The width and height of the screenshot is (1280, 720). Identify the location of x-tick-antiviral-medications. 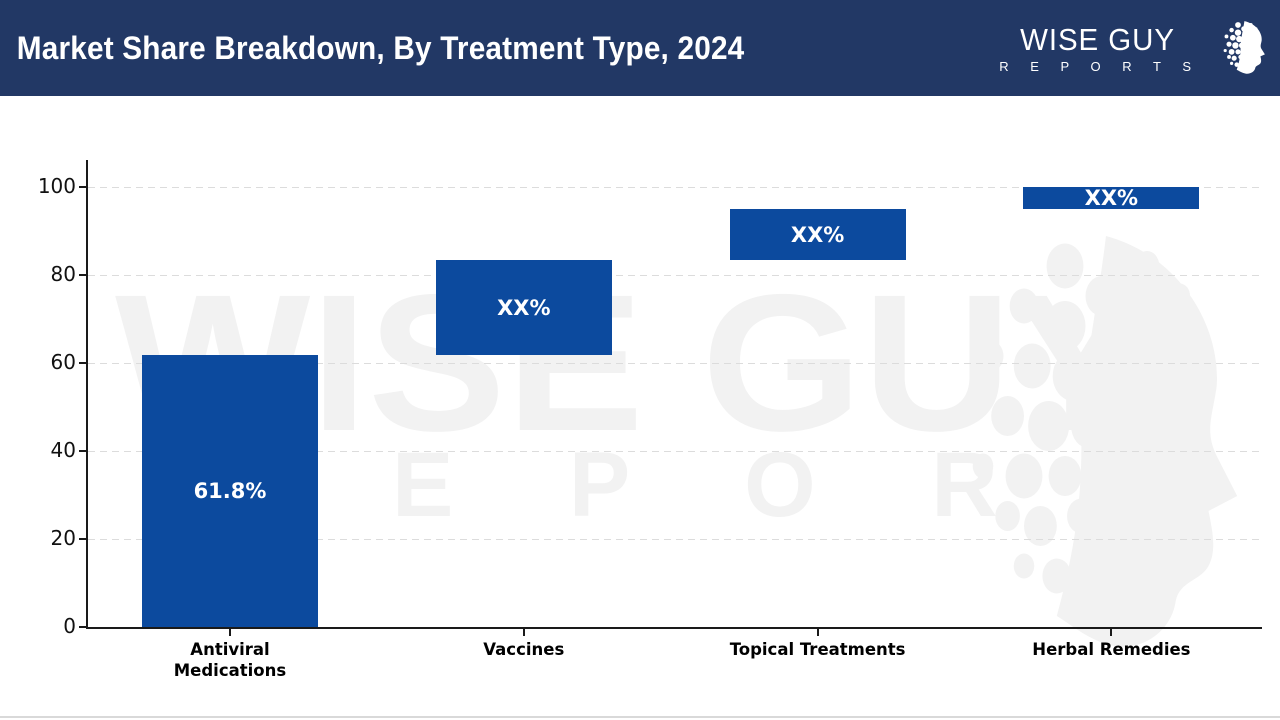
(230, 632).